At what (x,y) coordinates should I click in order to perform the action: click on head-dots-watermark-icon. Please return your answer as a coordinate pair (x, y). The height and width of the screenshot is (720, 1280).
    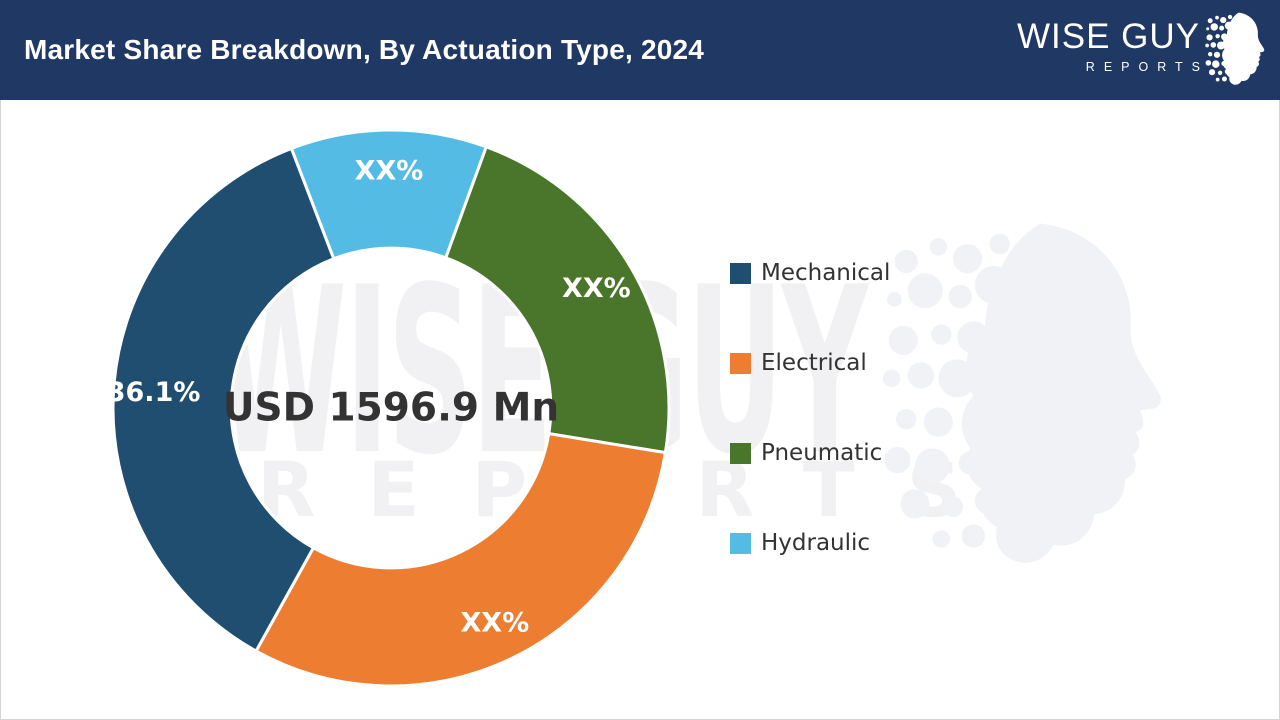
    Looking at the image, I should click on (1023, 390).